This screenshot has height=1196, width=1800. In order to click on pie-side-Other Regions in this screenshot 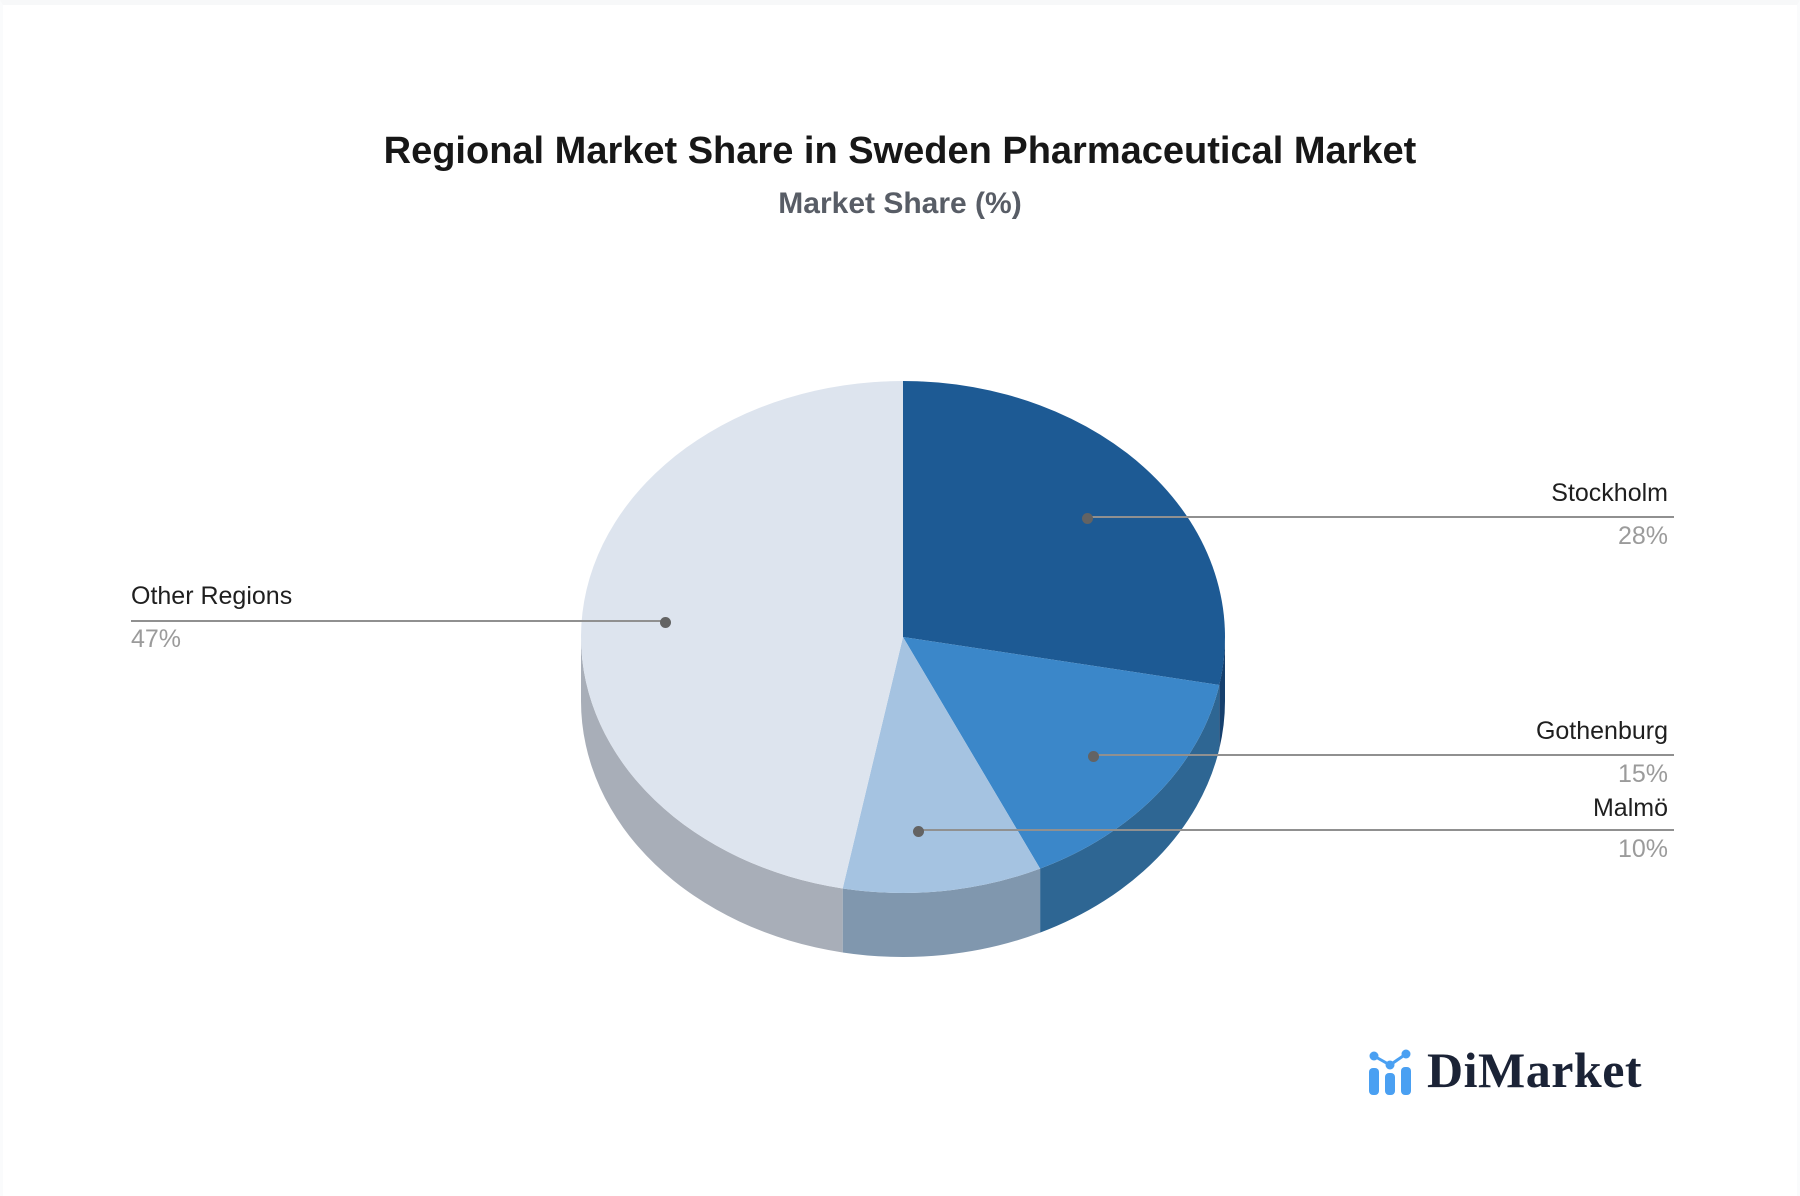, I will do `click(712, 795)`.